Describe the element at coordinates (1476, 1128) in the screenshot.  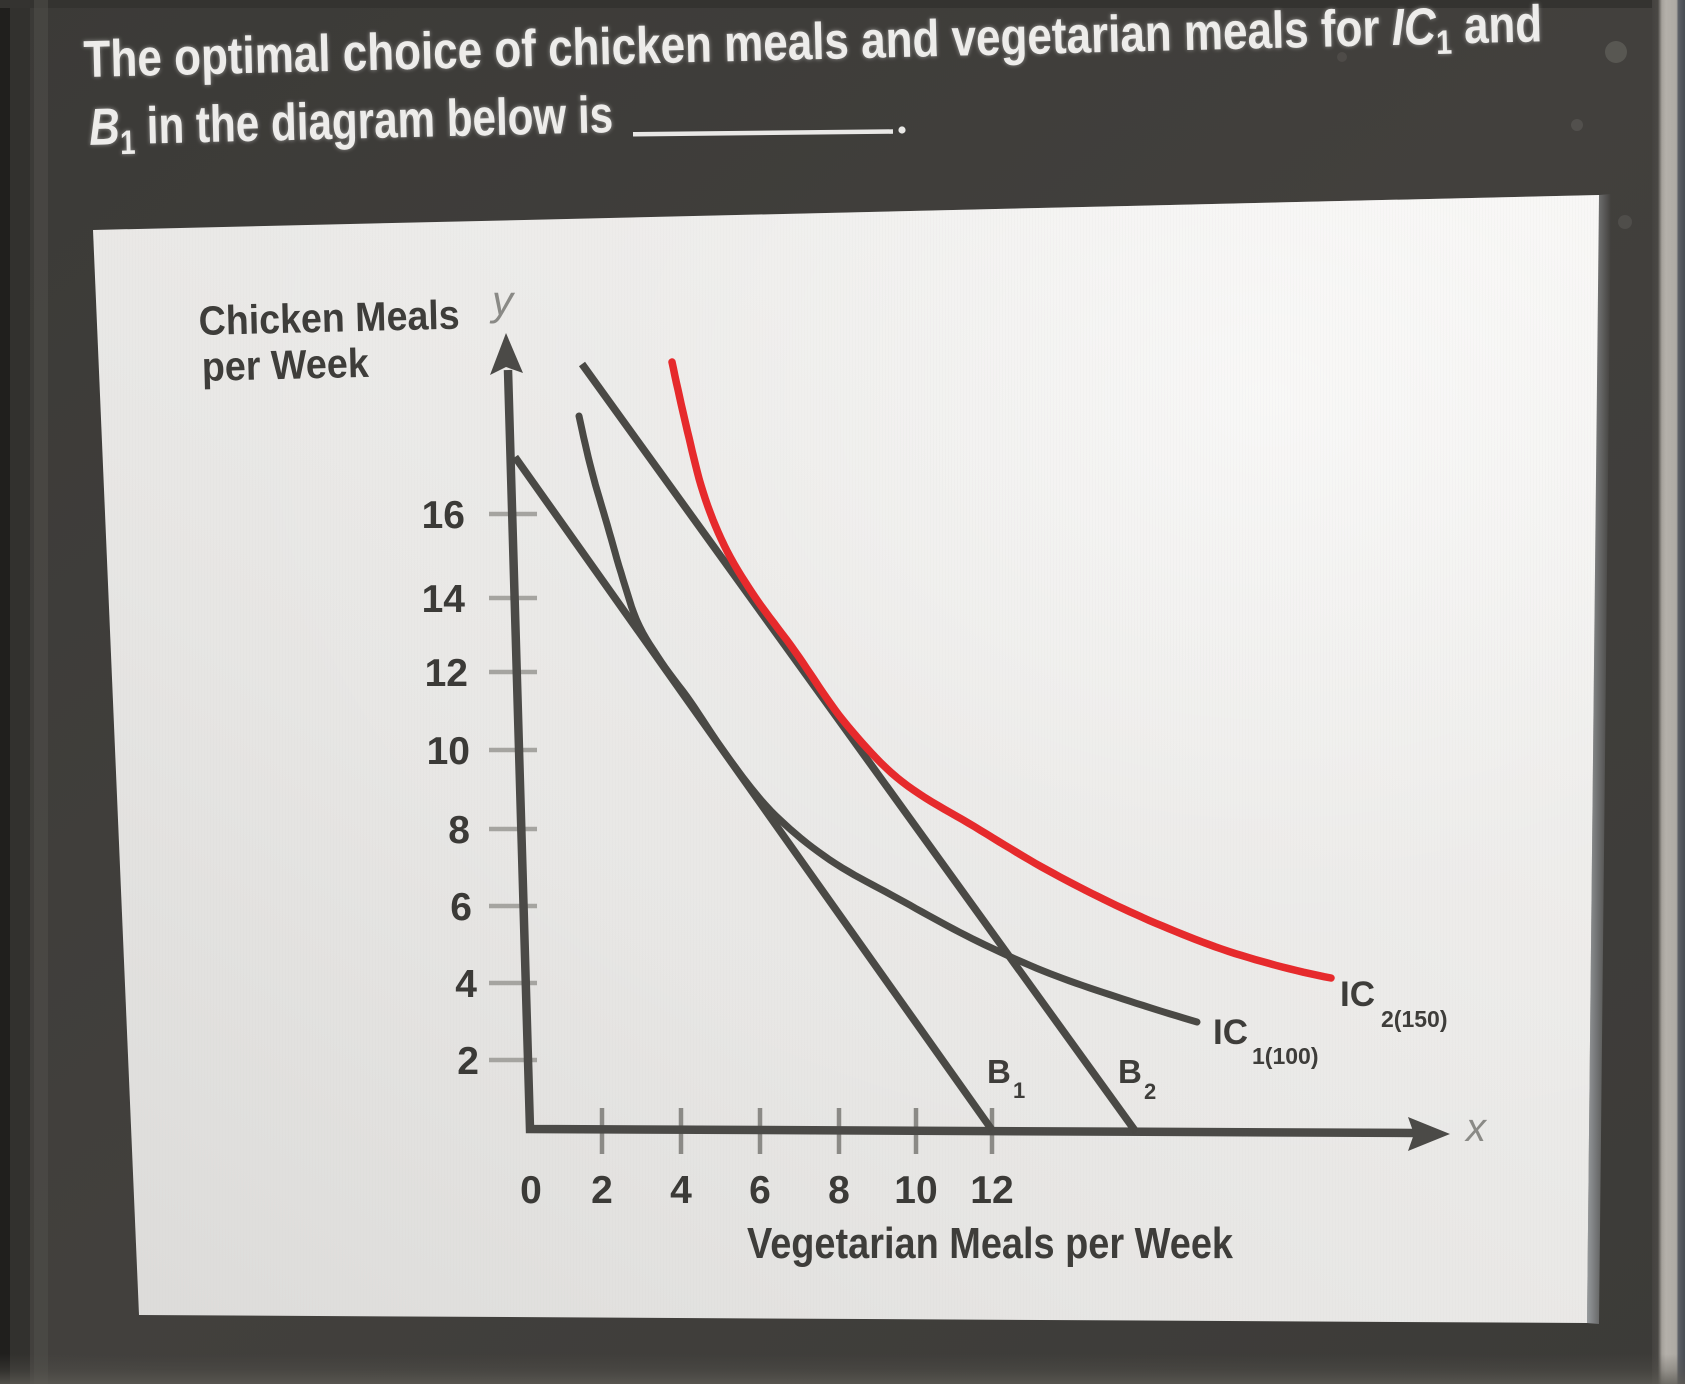
I see `svg-text: x` at that location.